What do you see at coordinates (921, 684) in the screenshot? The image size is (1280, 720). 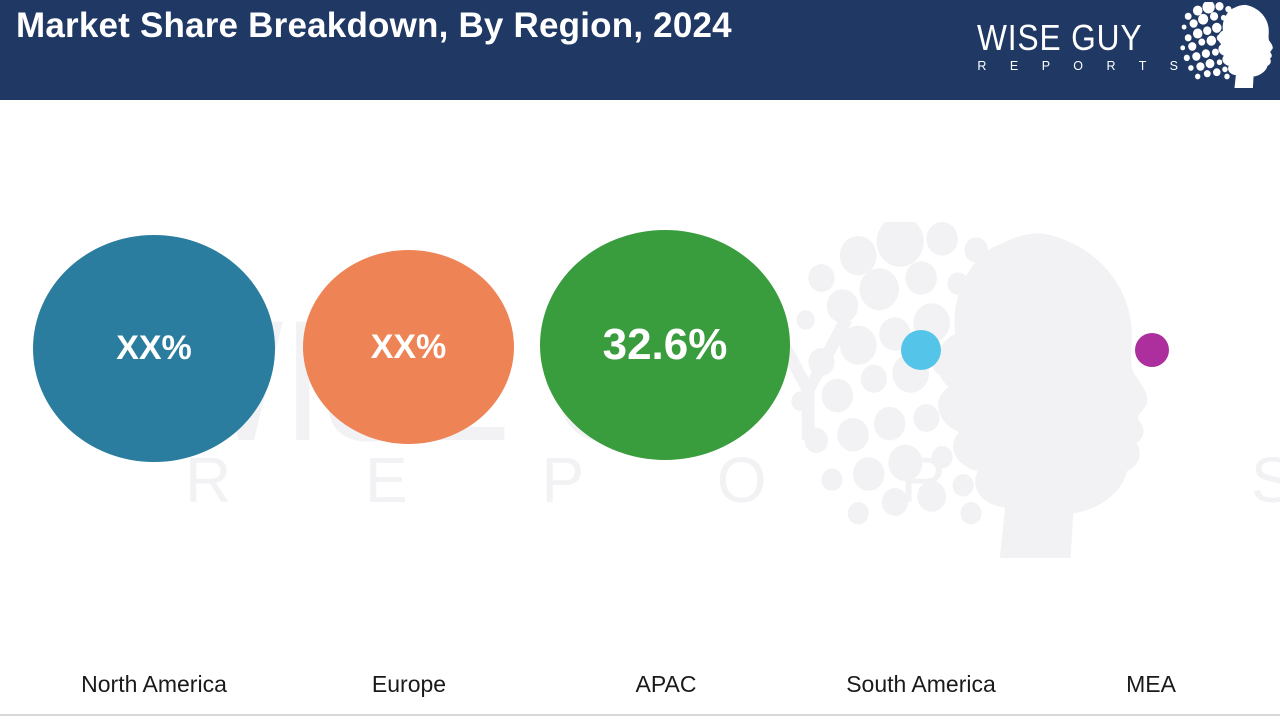 I see `category-label-south-america: South America` at bounding box center [921, 684].